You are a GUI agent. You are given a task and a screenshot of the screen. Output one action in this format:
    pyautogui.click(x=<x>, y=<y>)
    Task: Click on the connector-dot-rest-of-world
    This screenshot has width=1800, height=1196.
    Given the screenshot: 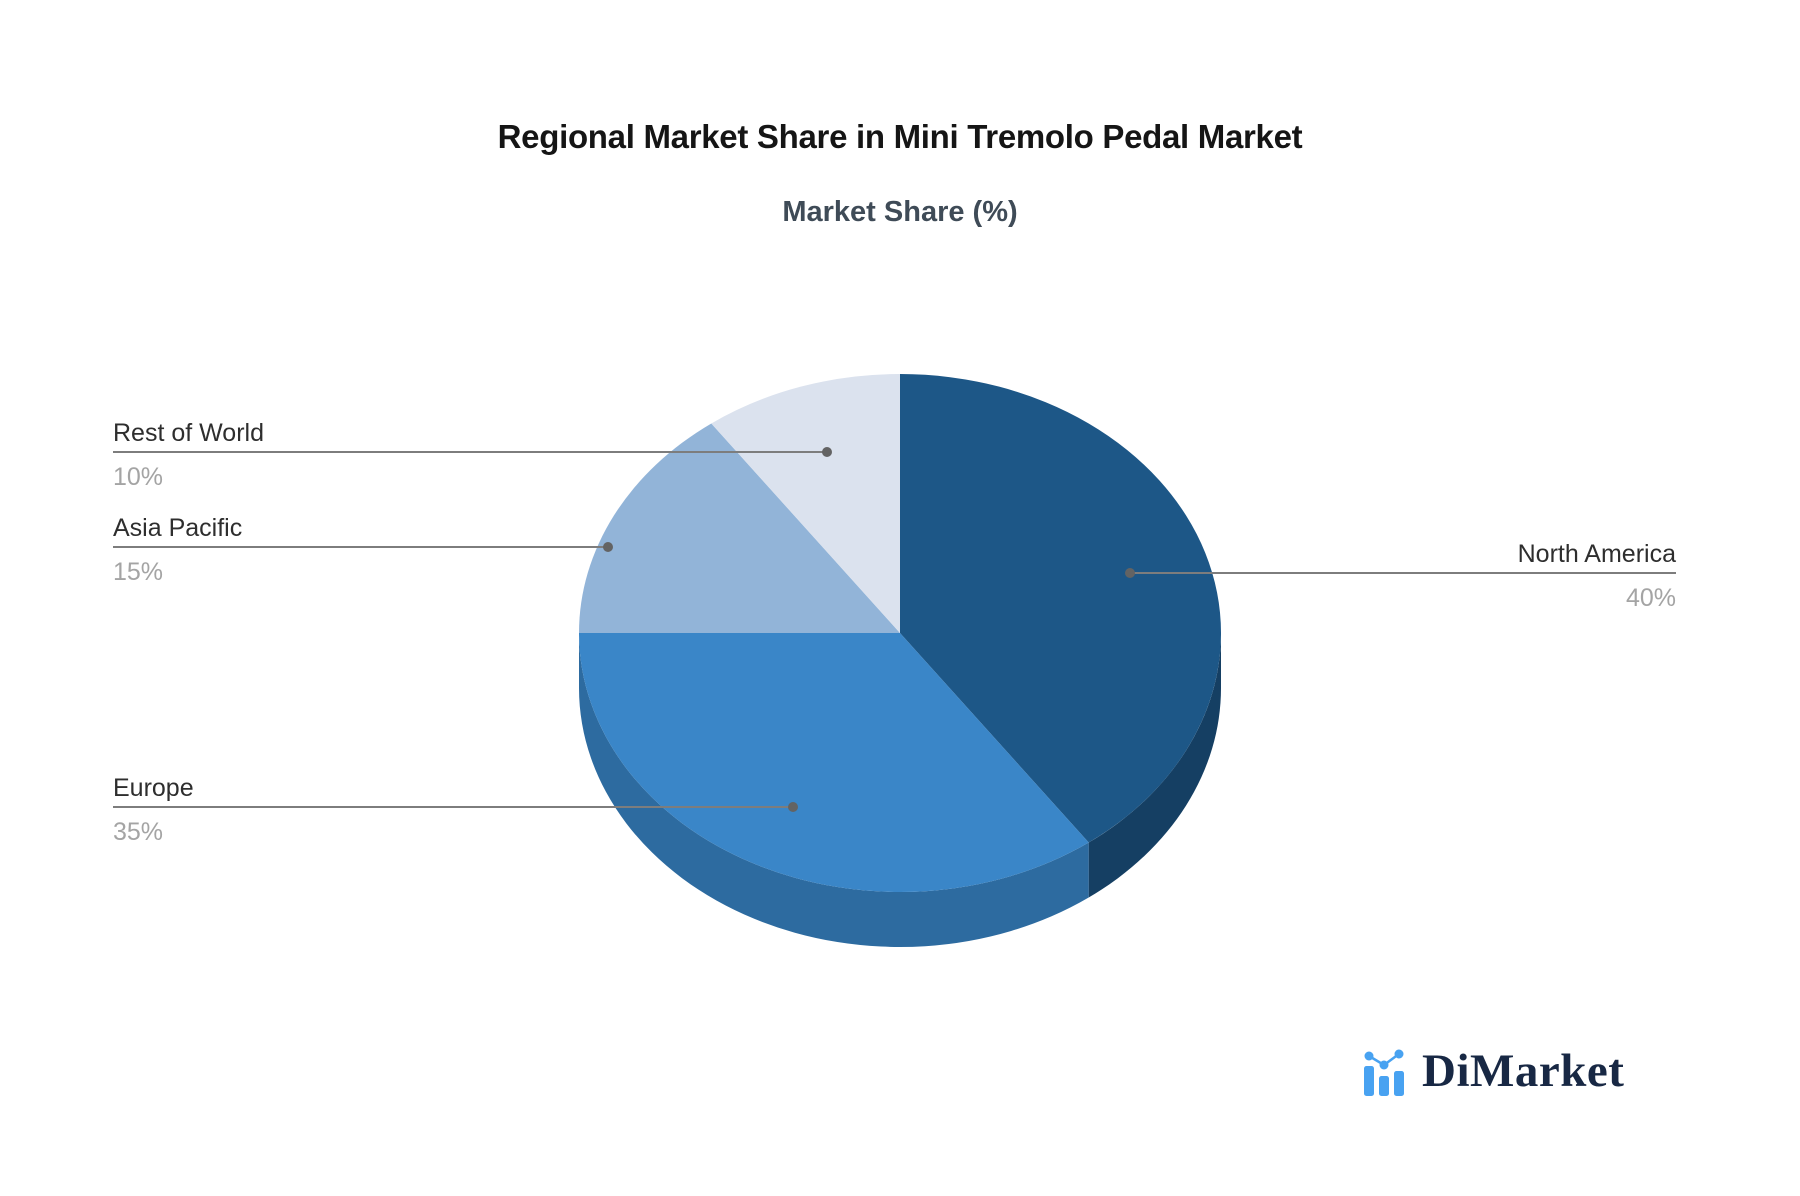 What is the action you would take?
    pyautogui.click(x=827, y=452)
    